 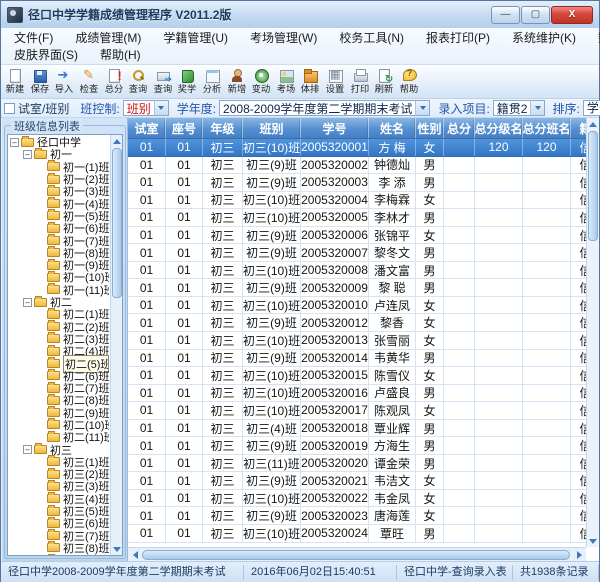 What do you see at coordinates (593, 186) in the screenshot?
I see `table-vscrollbar-thumb` at bounding box center [593, 186].